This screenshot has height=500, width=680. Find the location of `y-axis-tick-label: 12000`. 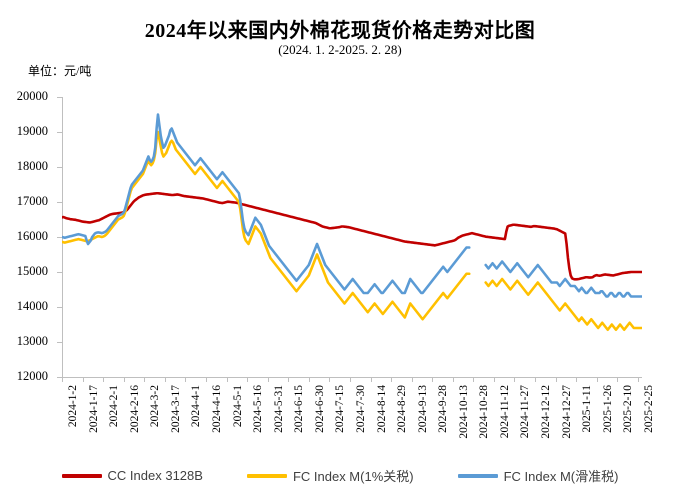

y-axis-tick-label: 12000 is located at coordinates (32, 376).